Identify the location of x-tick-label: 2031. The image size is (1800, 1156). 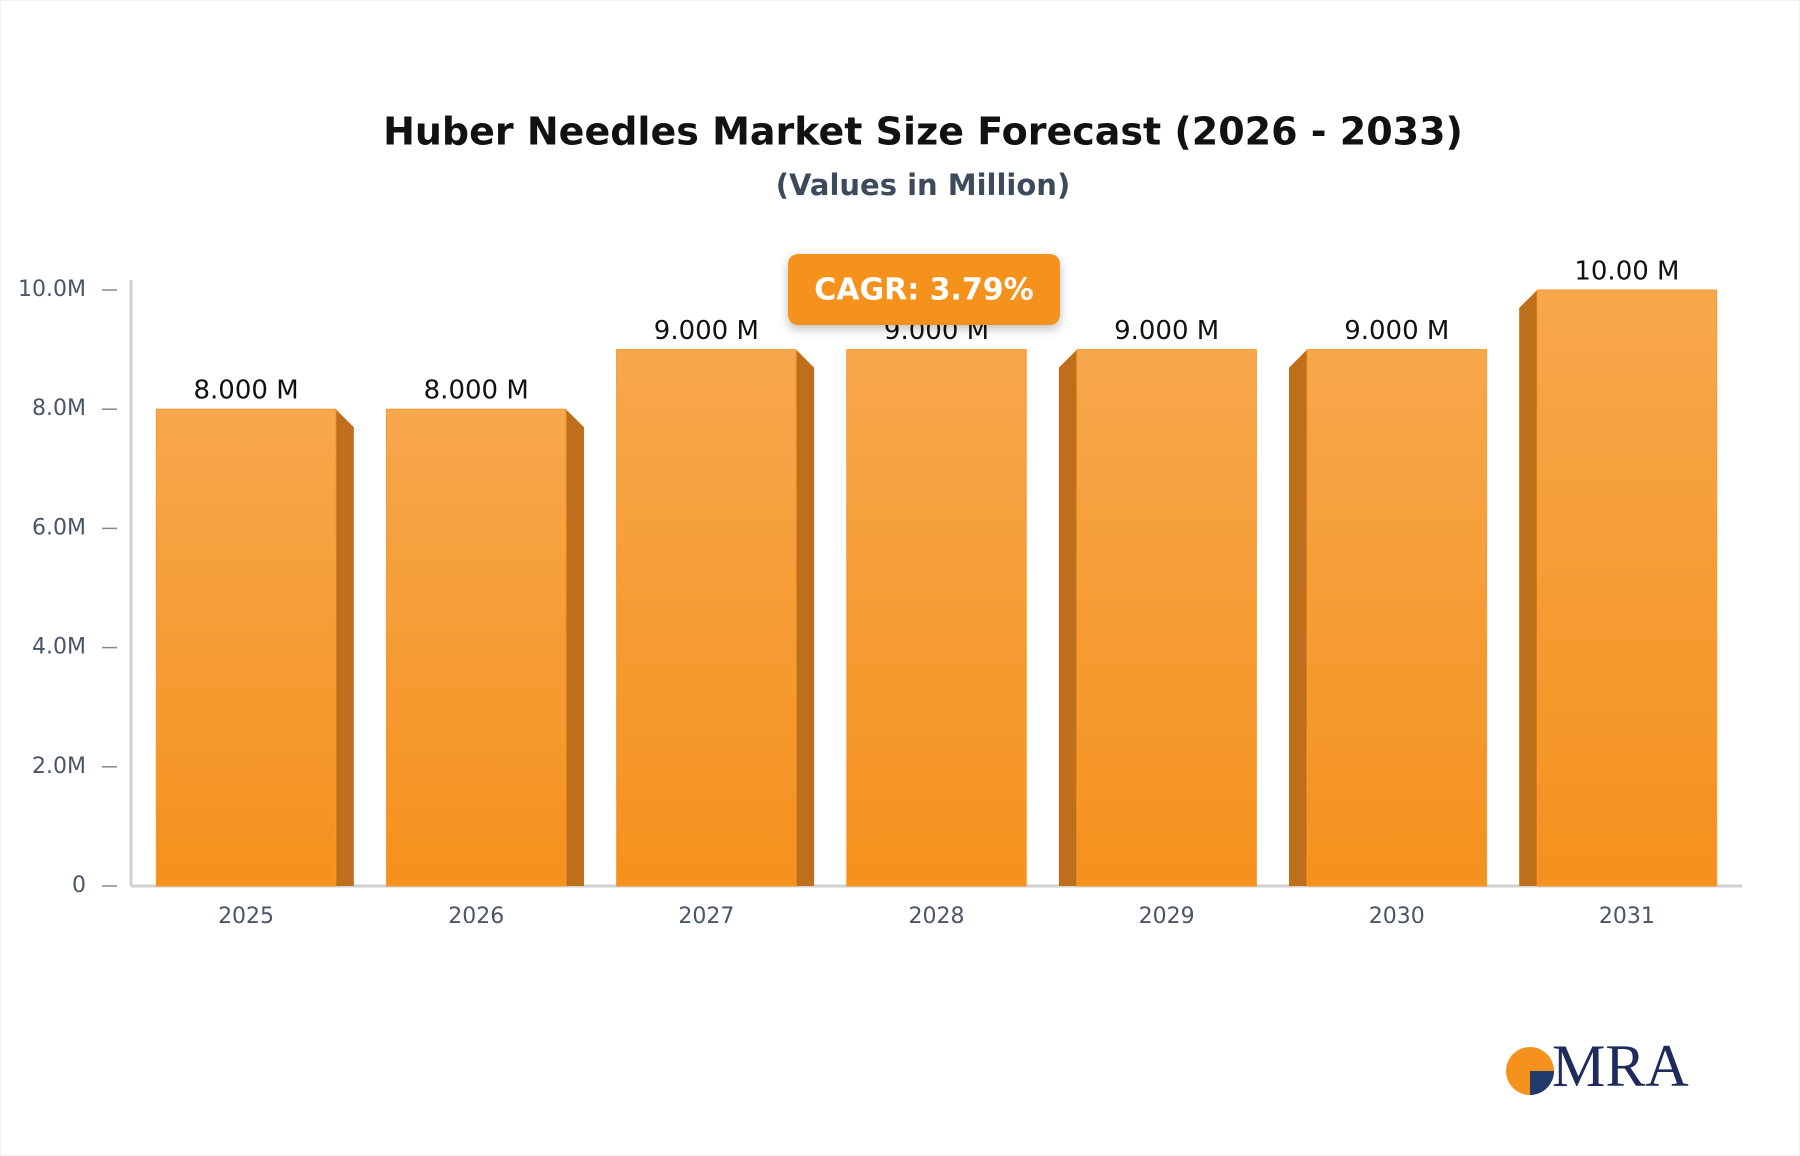
(1627, 916).